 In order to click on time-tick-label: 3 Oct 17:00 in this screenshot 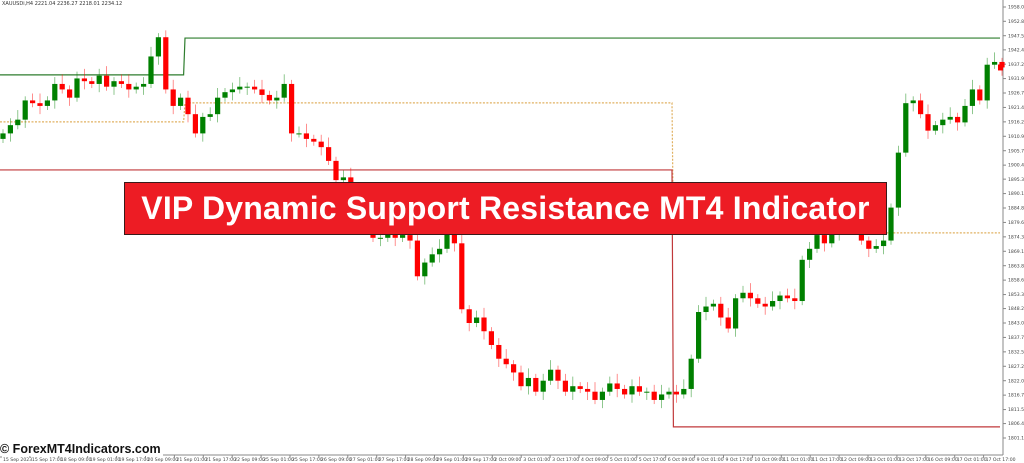, I will do `click(565, 460)`.